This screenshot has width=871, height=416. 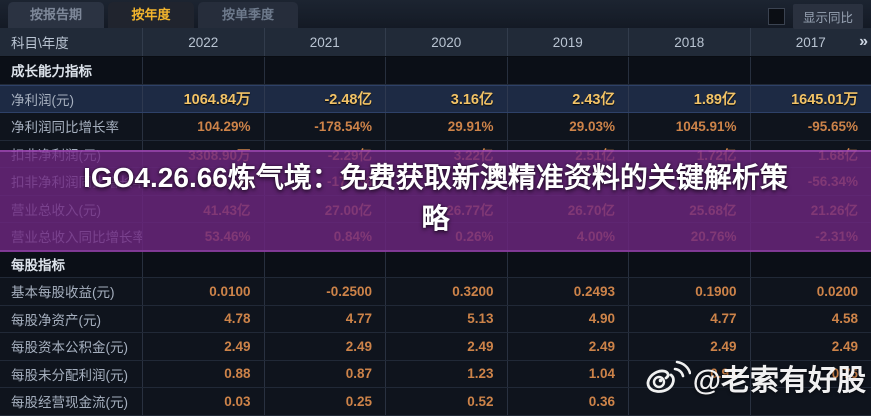 I want to click on watermark-handle: @老索有好股, so click(x=779, y=378).